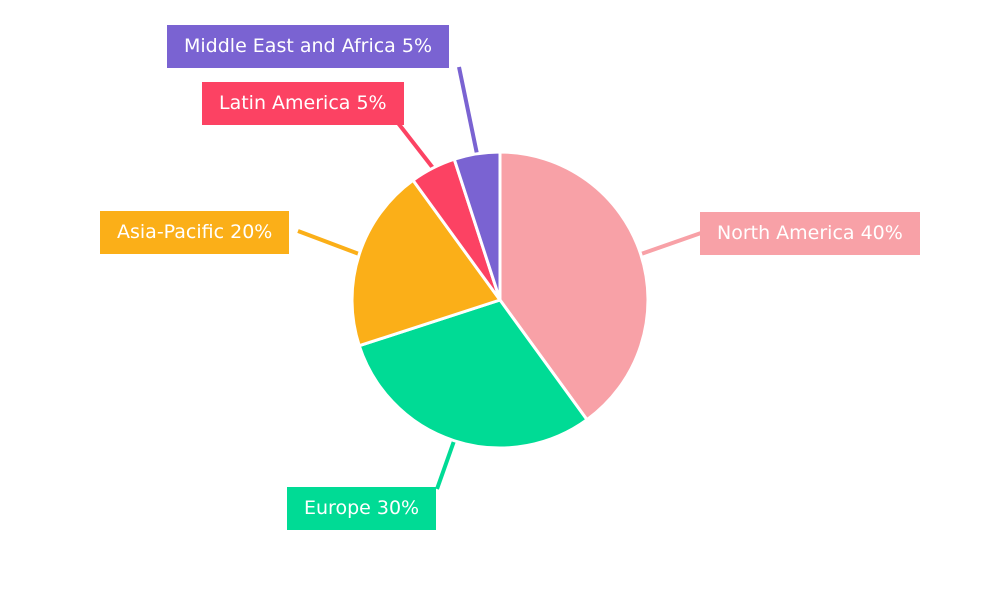  What do you see at coordinates (195, 232) in the screenshot?
I see `pie-label-asia-pacific: Asia-Pacific 20%` at bounding box center [195, 232].